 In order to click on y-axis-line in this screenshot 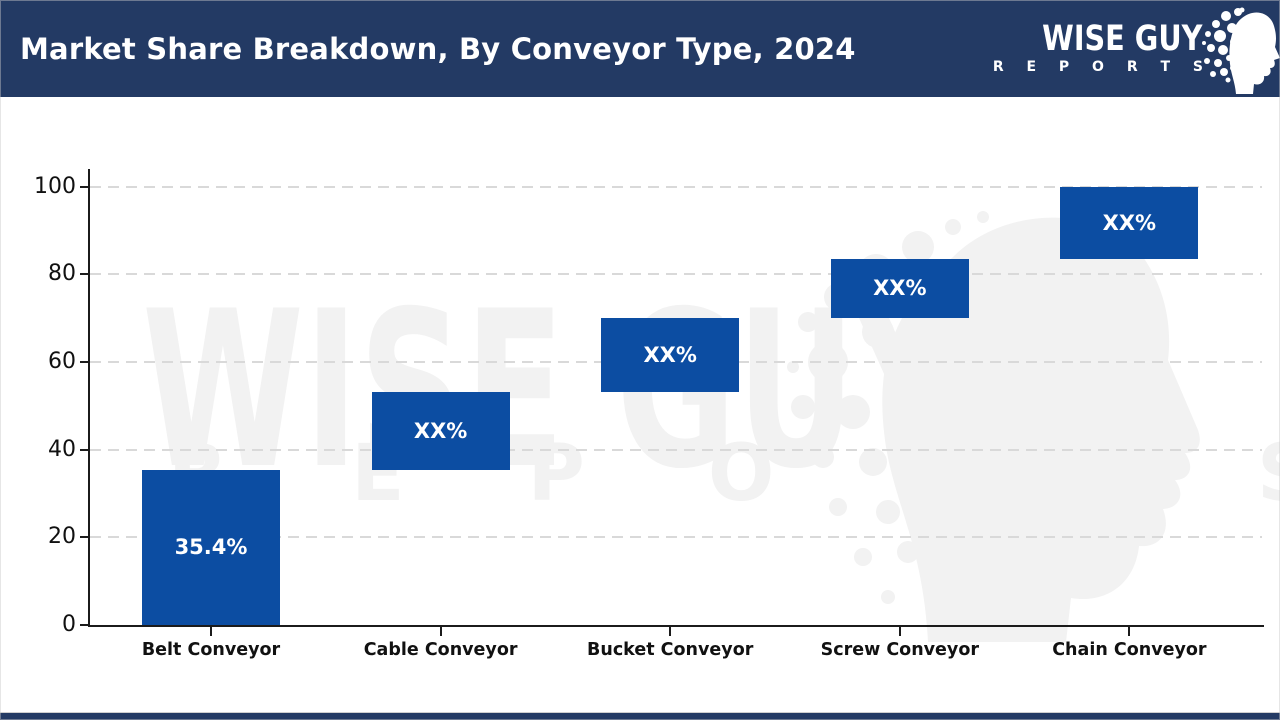, I will do `click(89, 398)`.